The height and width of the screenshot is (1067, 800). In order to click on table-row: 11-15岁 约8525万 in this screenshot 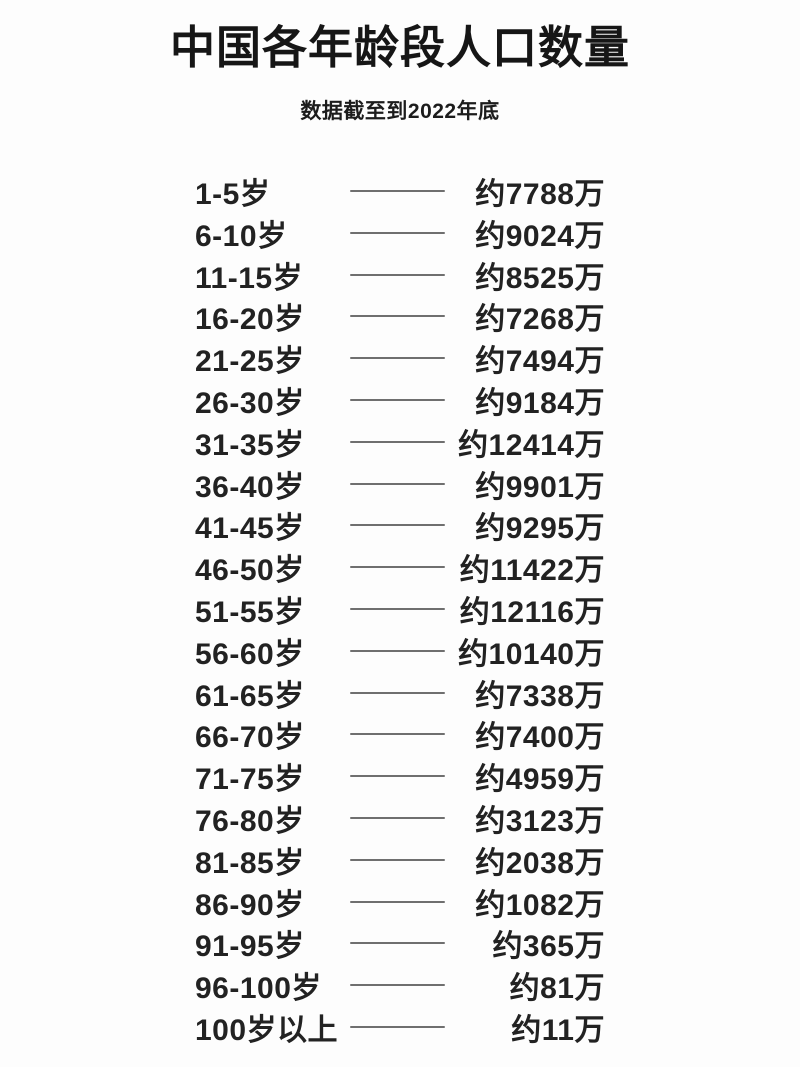, I will do `click(400, 275)`.